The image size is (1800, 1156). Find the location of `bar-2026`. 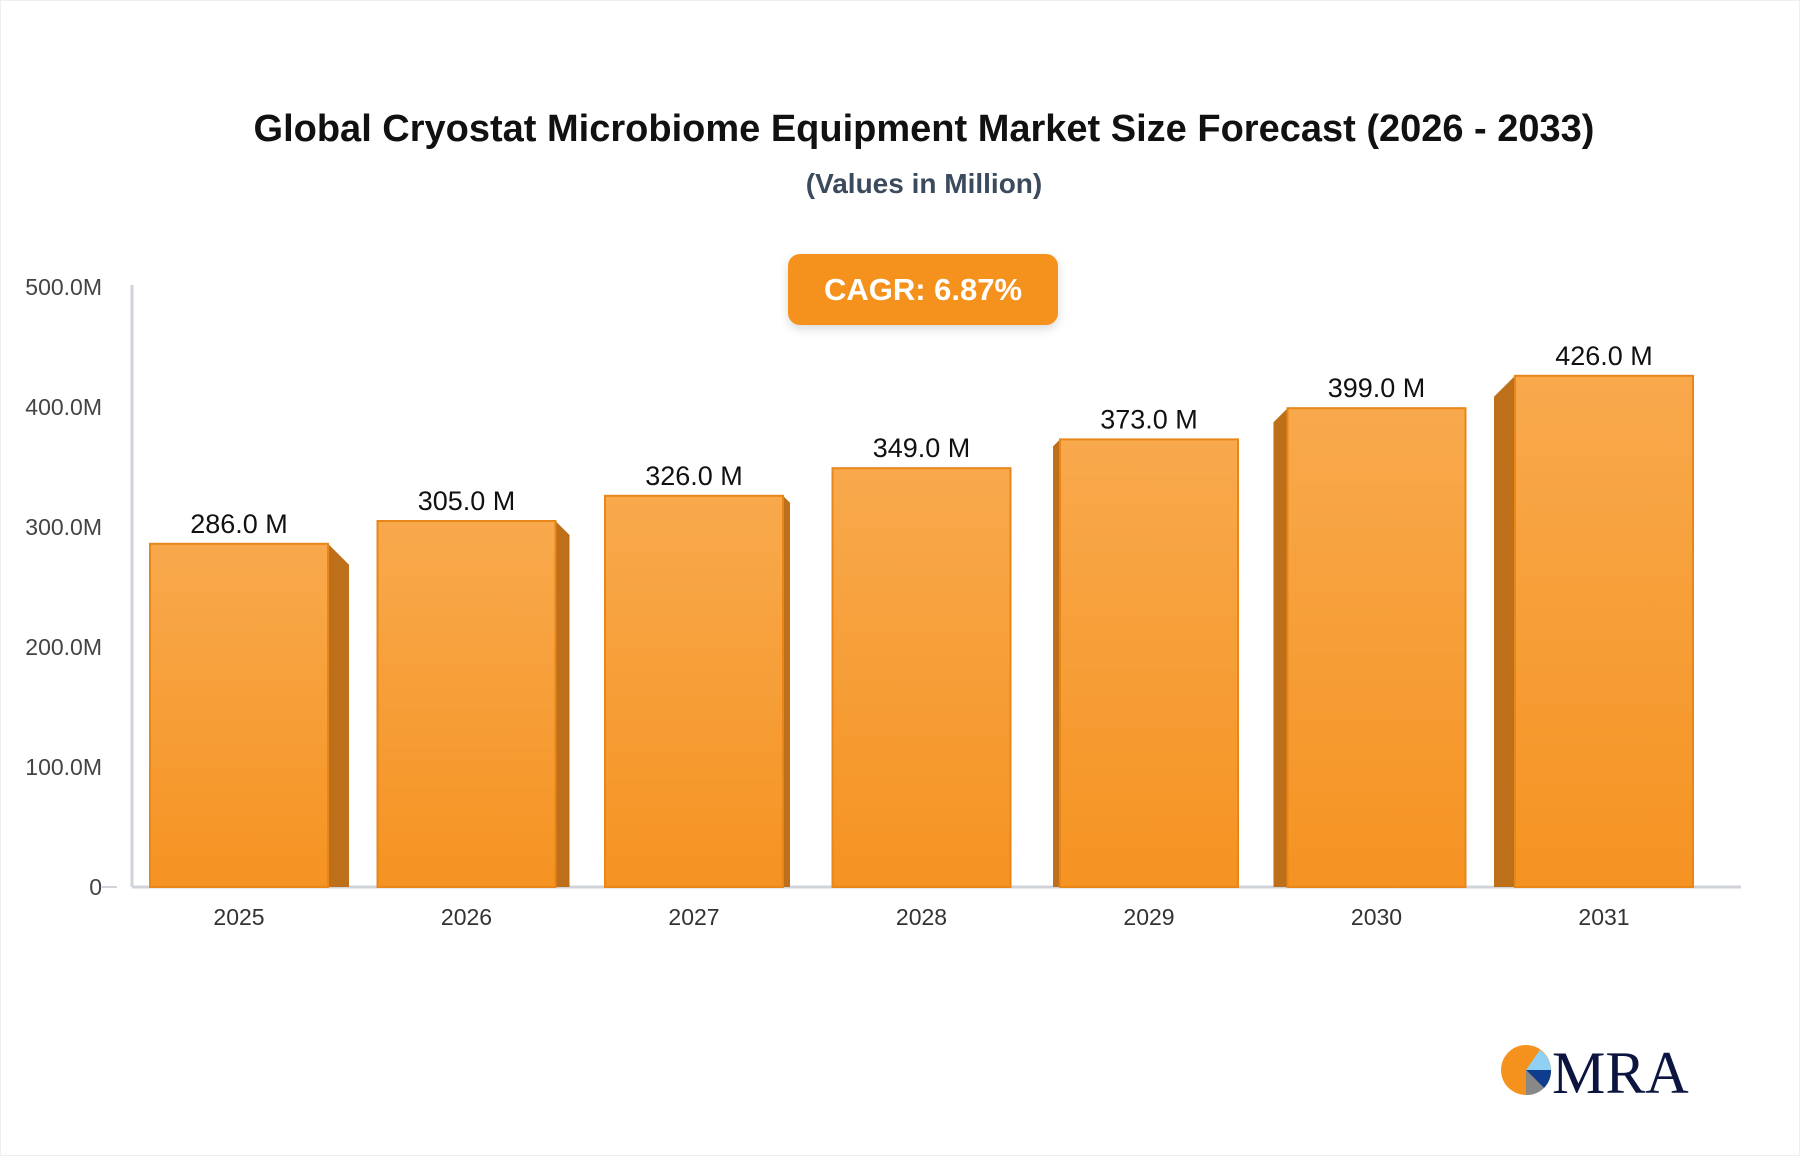

bar-2026 is located at coordinates (466, 704).